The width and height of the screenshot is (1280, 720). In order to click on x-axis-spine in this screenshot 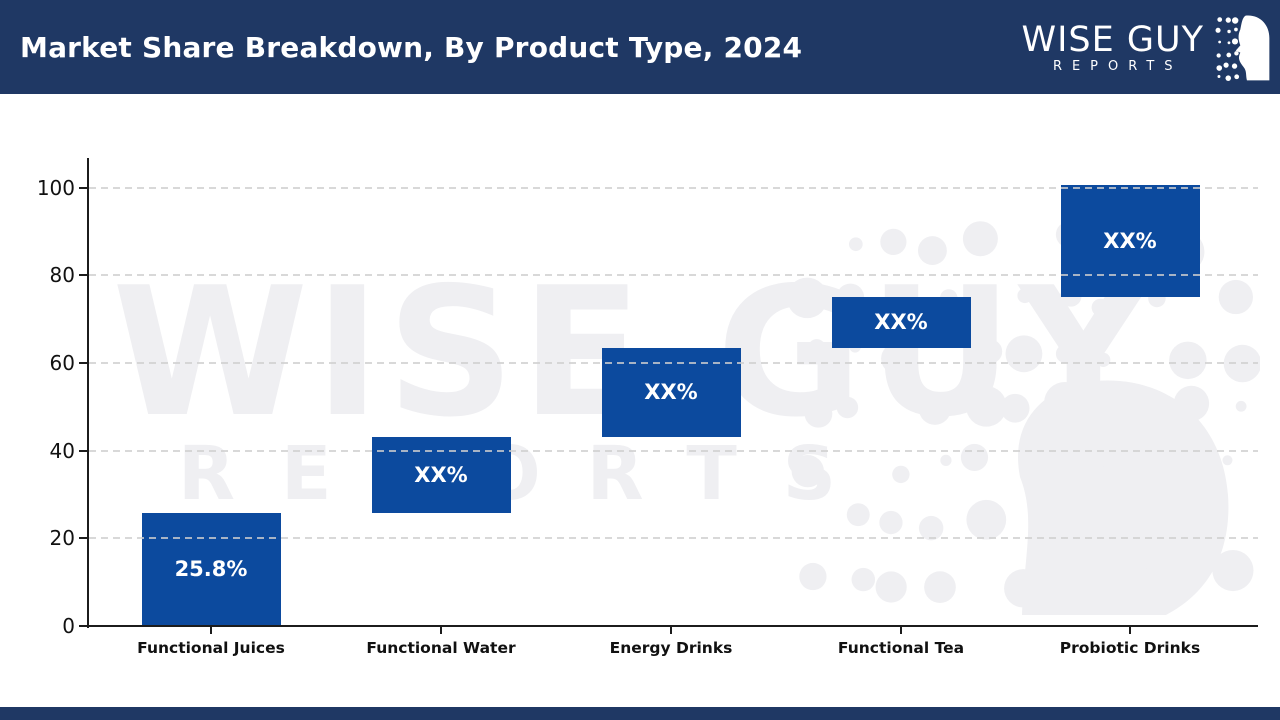, I will do `click(672, 626)`.